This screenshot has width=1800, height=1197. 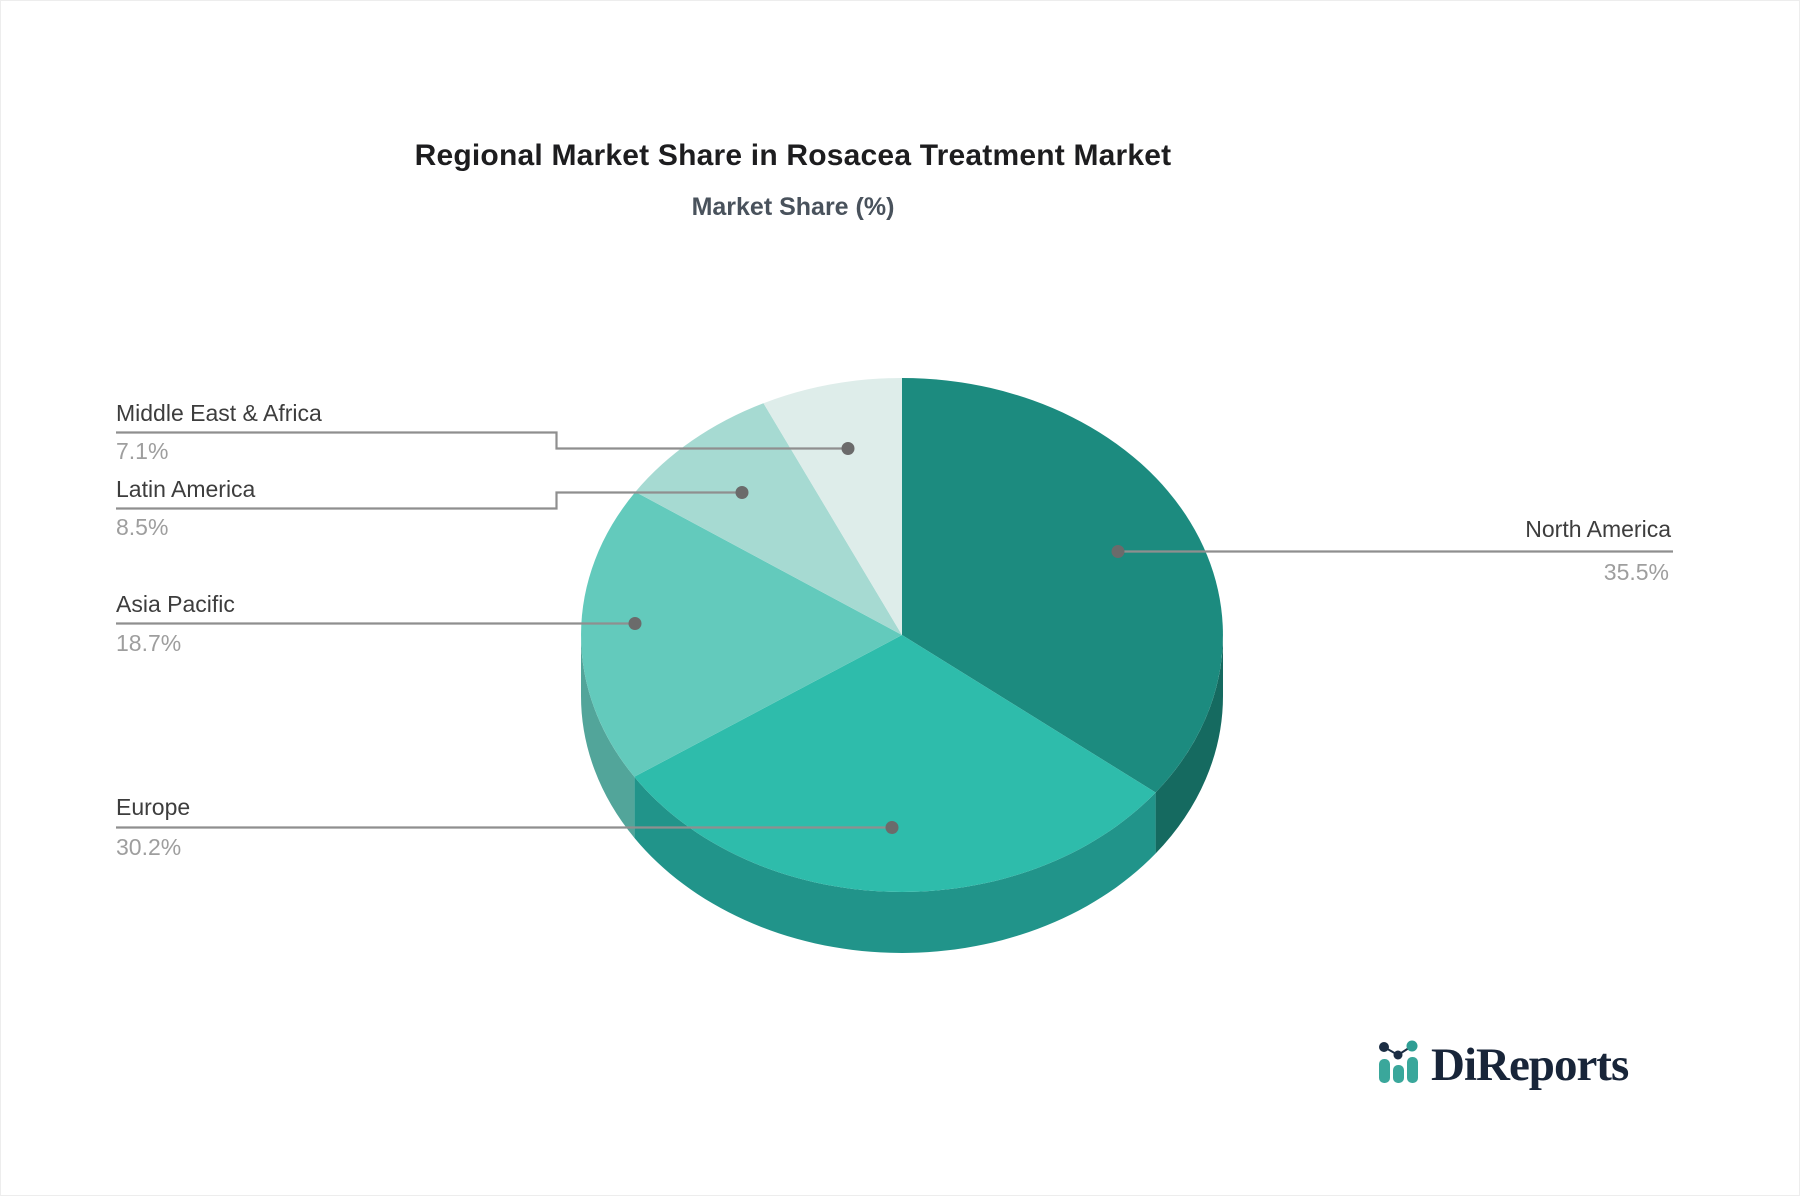 I want to click on direports-logo: DiReports, so click(x=1503, y=1068).